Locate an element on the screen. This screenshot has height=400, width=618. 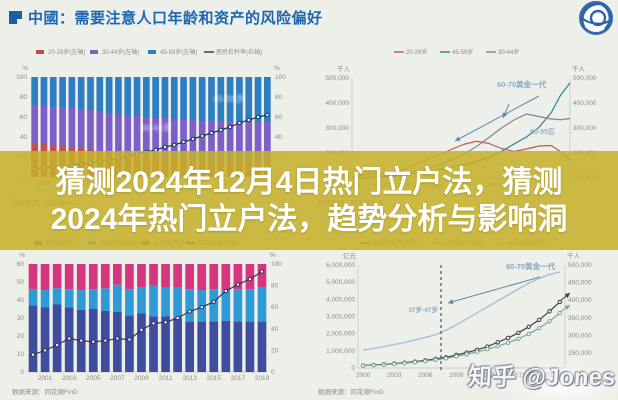
slide-title: 中國：需要注意人口年龄和资产的风险偏好 is located at coordinates (175, 18).